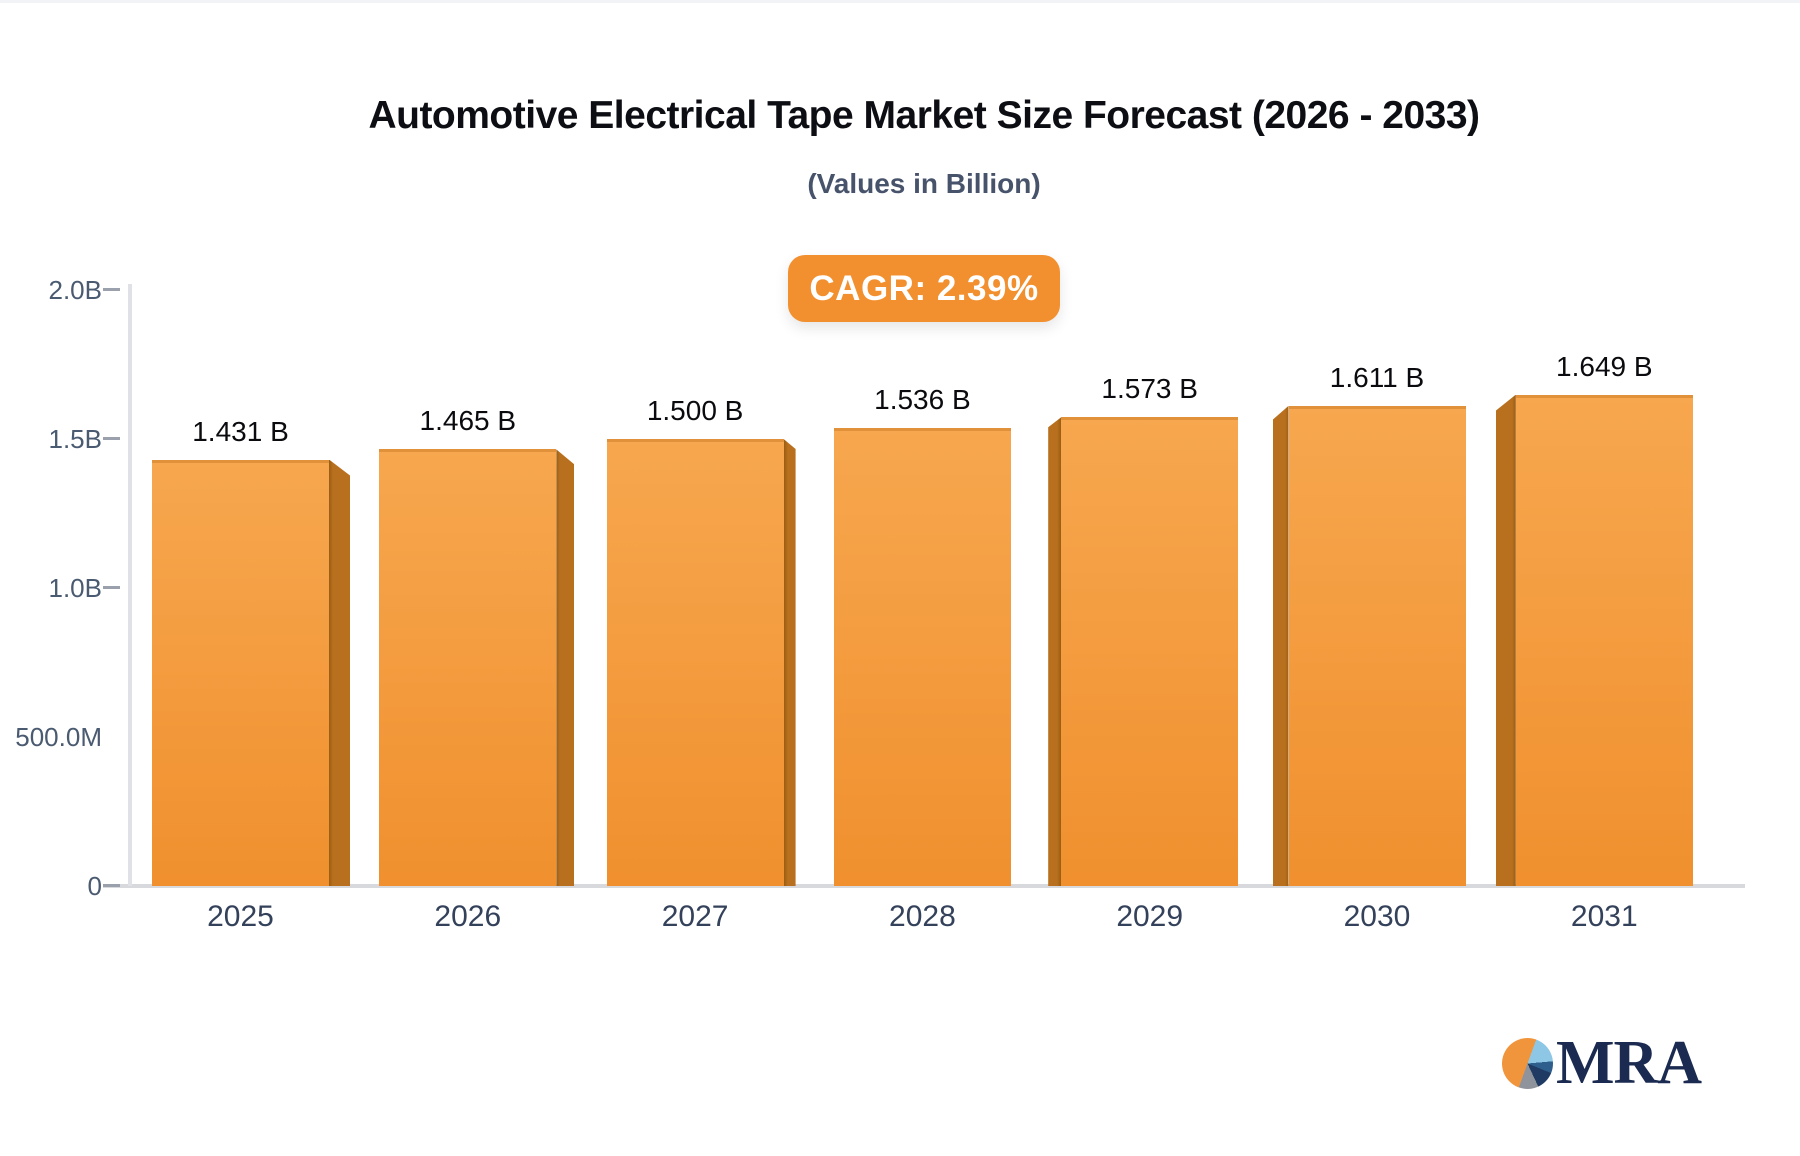  What do you see at coordinates (1377, 916) in the screenshot?
I see `x-tick-label-2030: 2030` at bounding box center [1377, 916].